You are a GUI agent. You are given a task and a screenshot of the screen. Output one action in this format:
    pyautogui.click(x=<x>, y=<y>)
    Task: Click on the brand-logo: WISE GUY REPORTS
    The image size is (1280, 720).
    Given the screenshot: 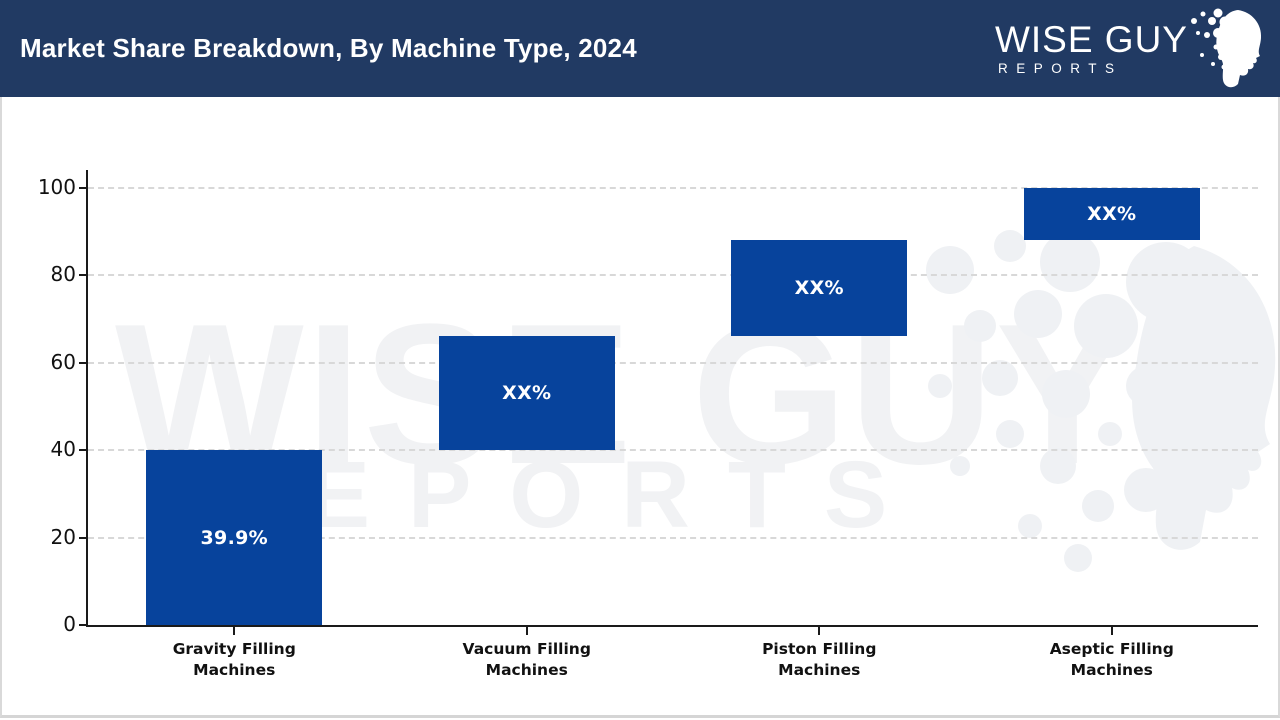 What is the action you would take?
    pyautogui.click(x=1137, y=49)
    